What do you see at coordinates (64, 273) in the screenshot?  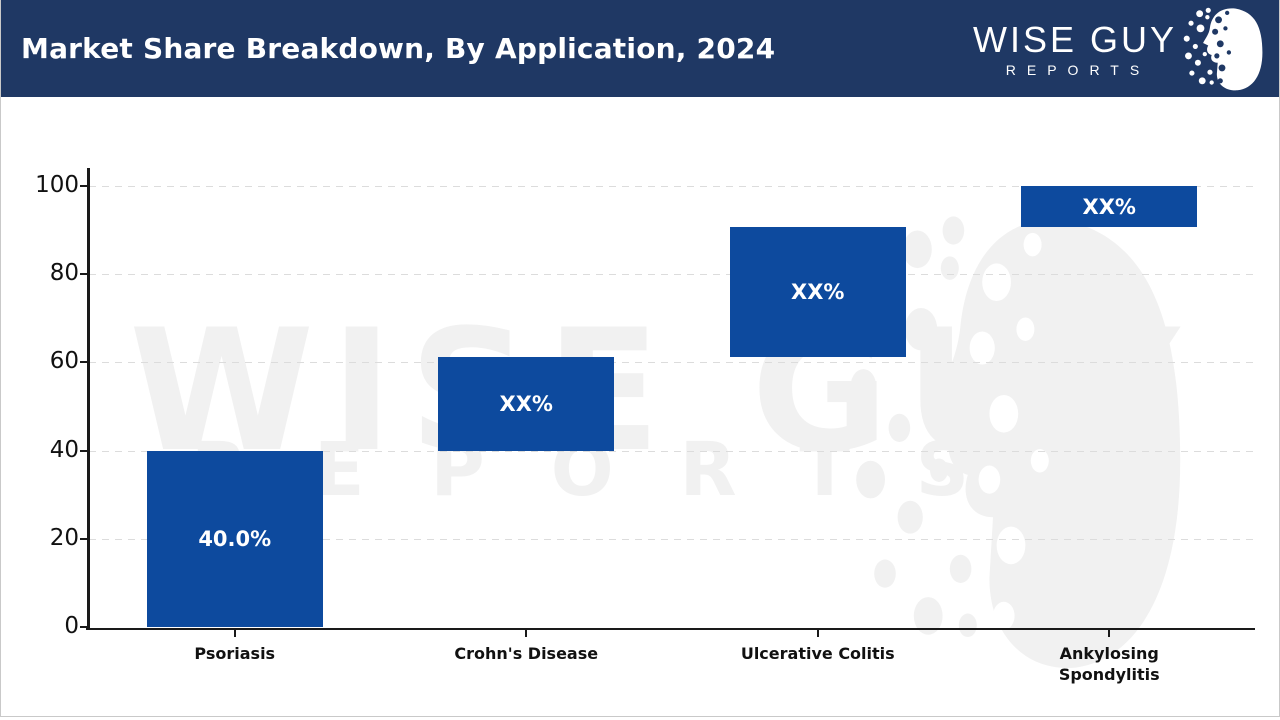 I see `y-axis-tick-label: 80` at bounding box center [64, 273].